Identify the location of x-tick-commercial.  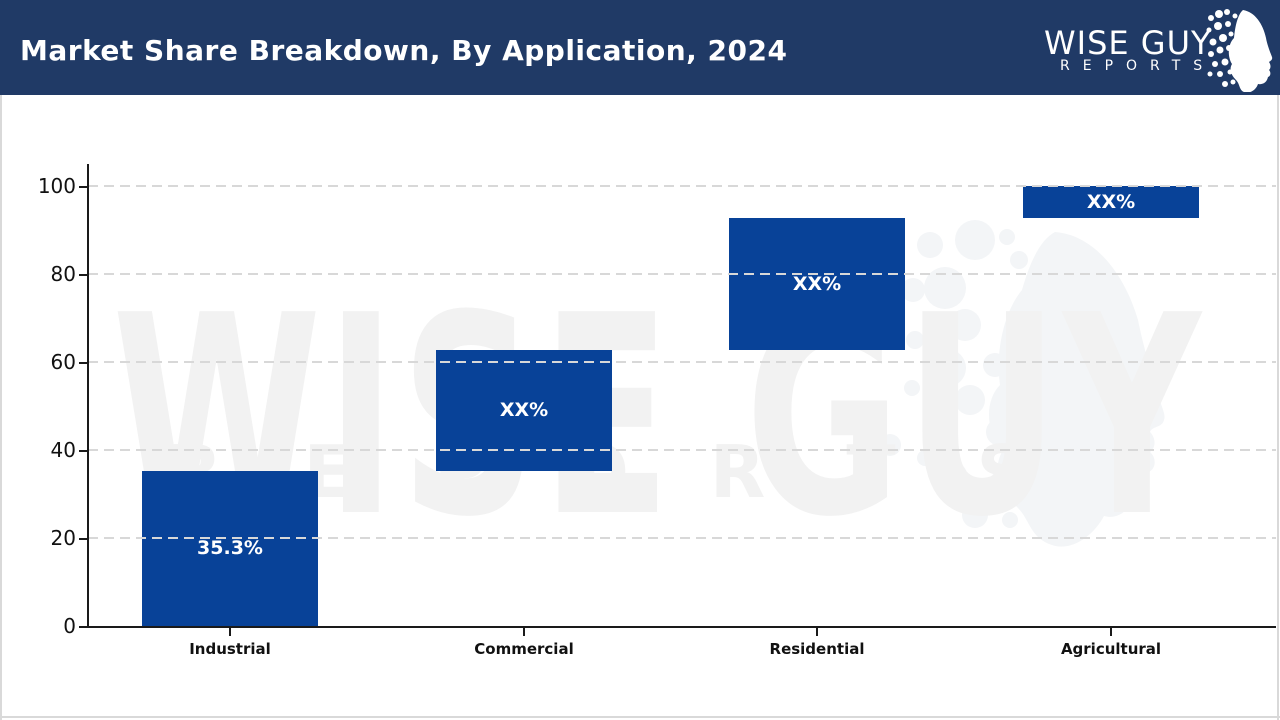
(524, 632).